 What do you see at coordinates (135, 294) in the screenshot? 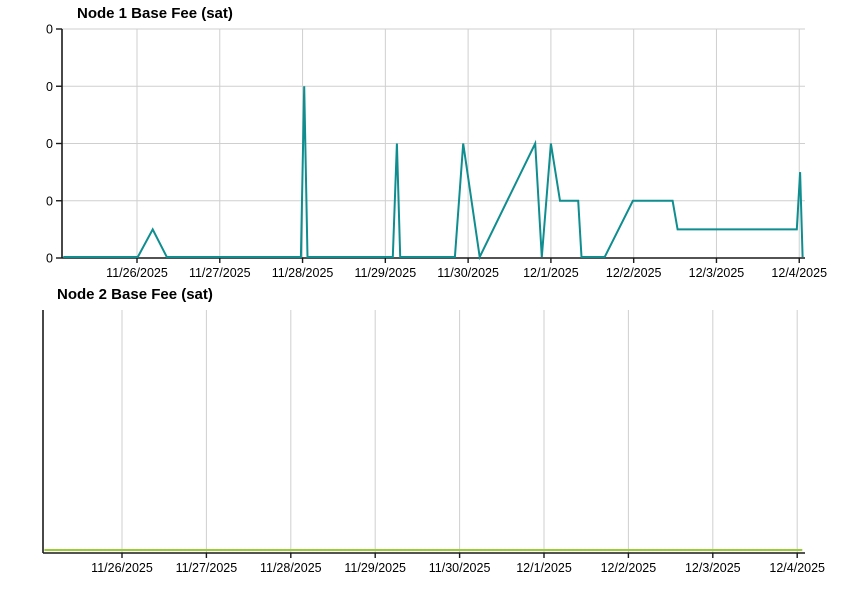
I see `node2-chart-title: Node 2 Base Fee (sat)` at bounding box center [135, 294].